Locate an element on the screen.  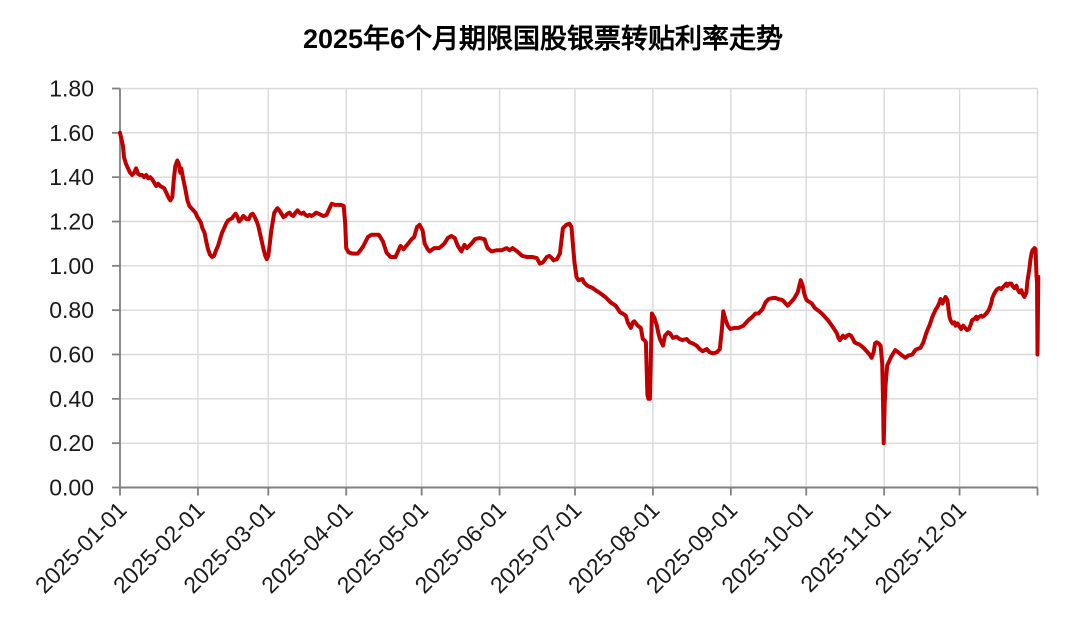
y-tick-label: 1.40 is located at coordinates (71, 177).